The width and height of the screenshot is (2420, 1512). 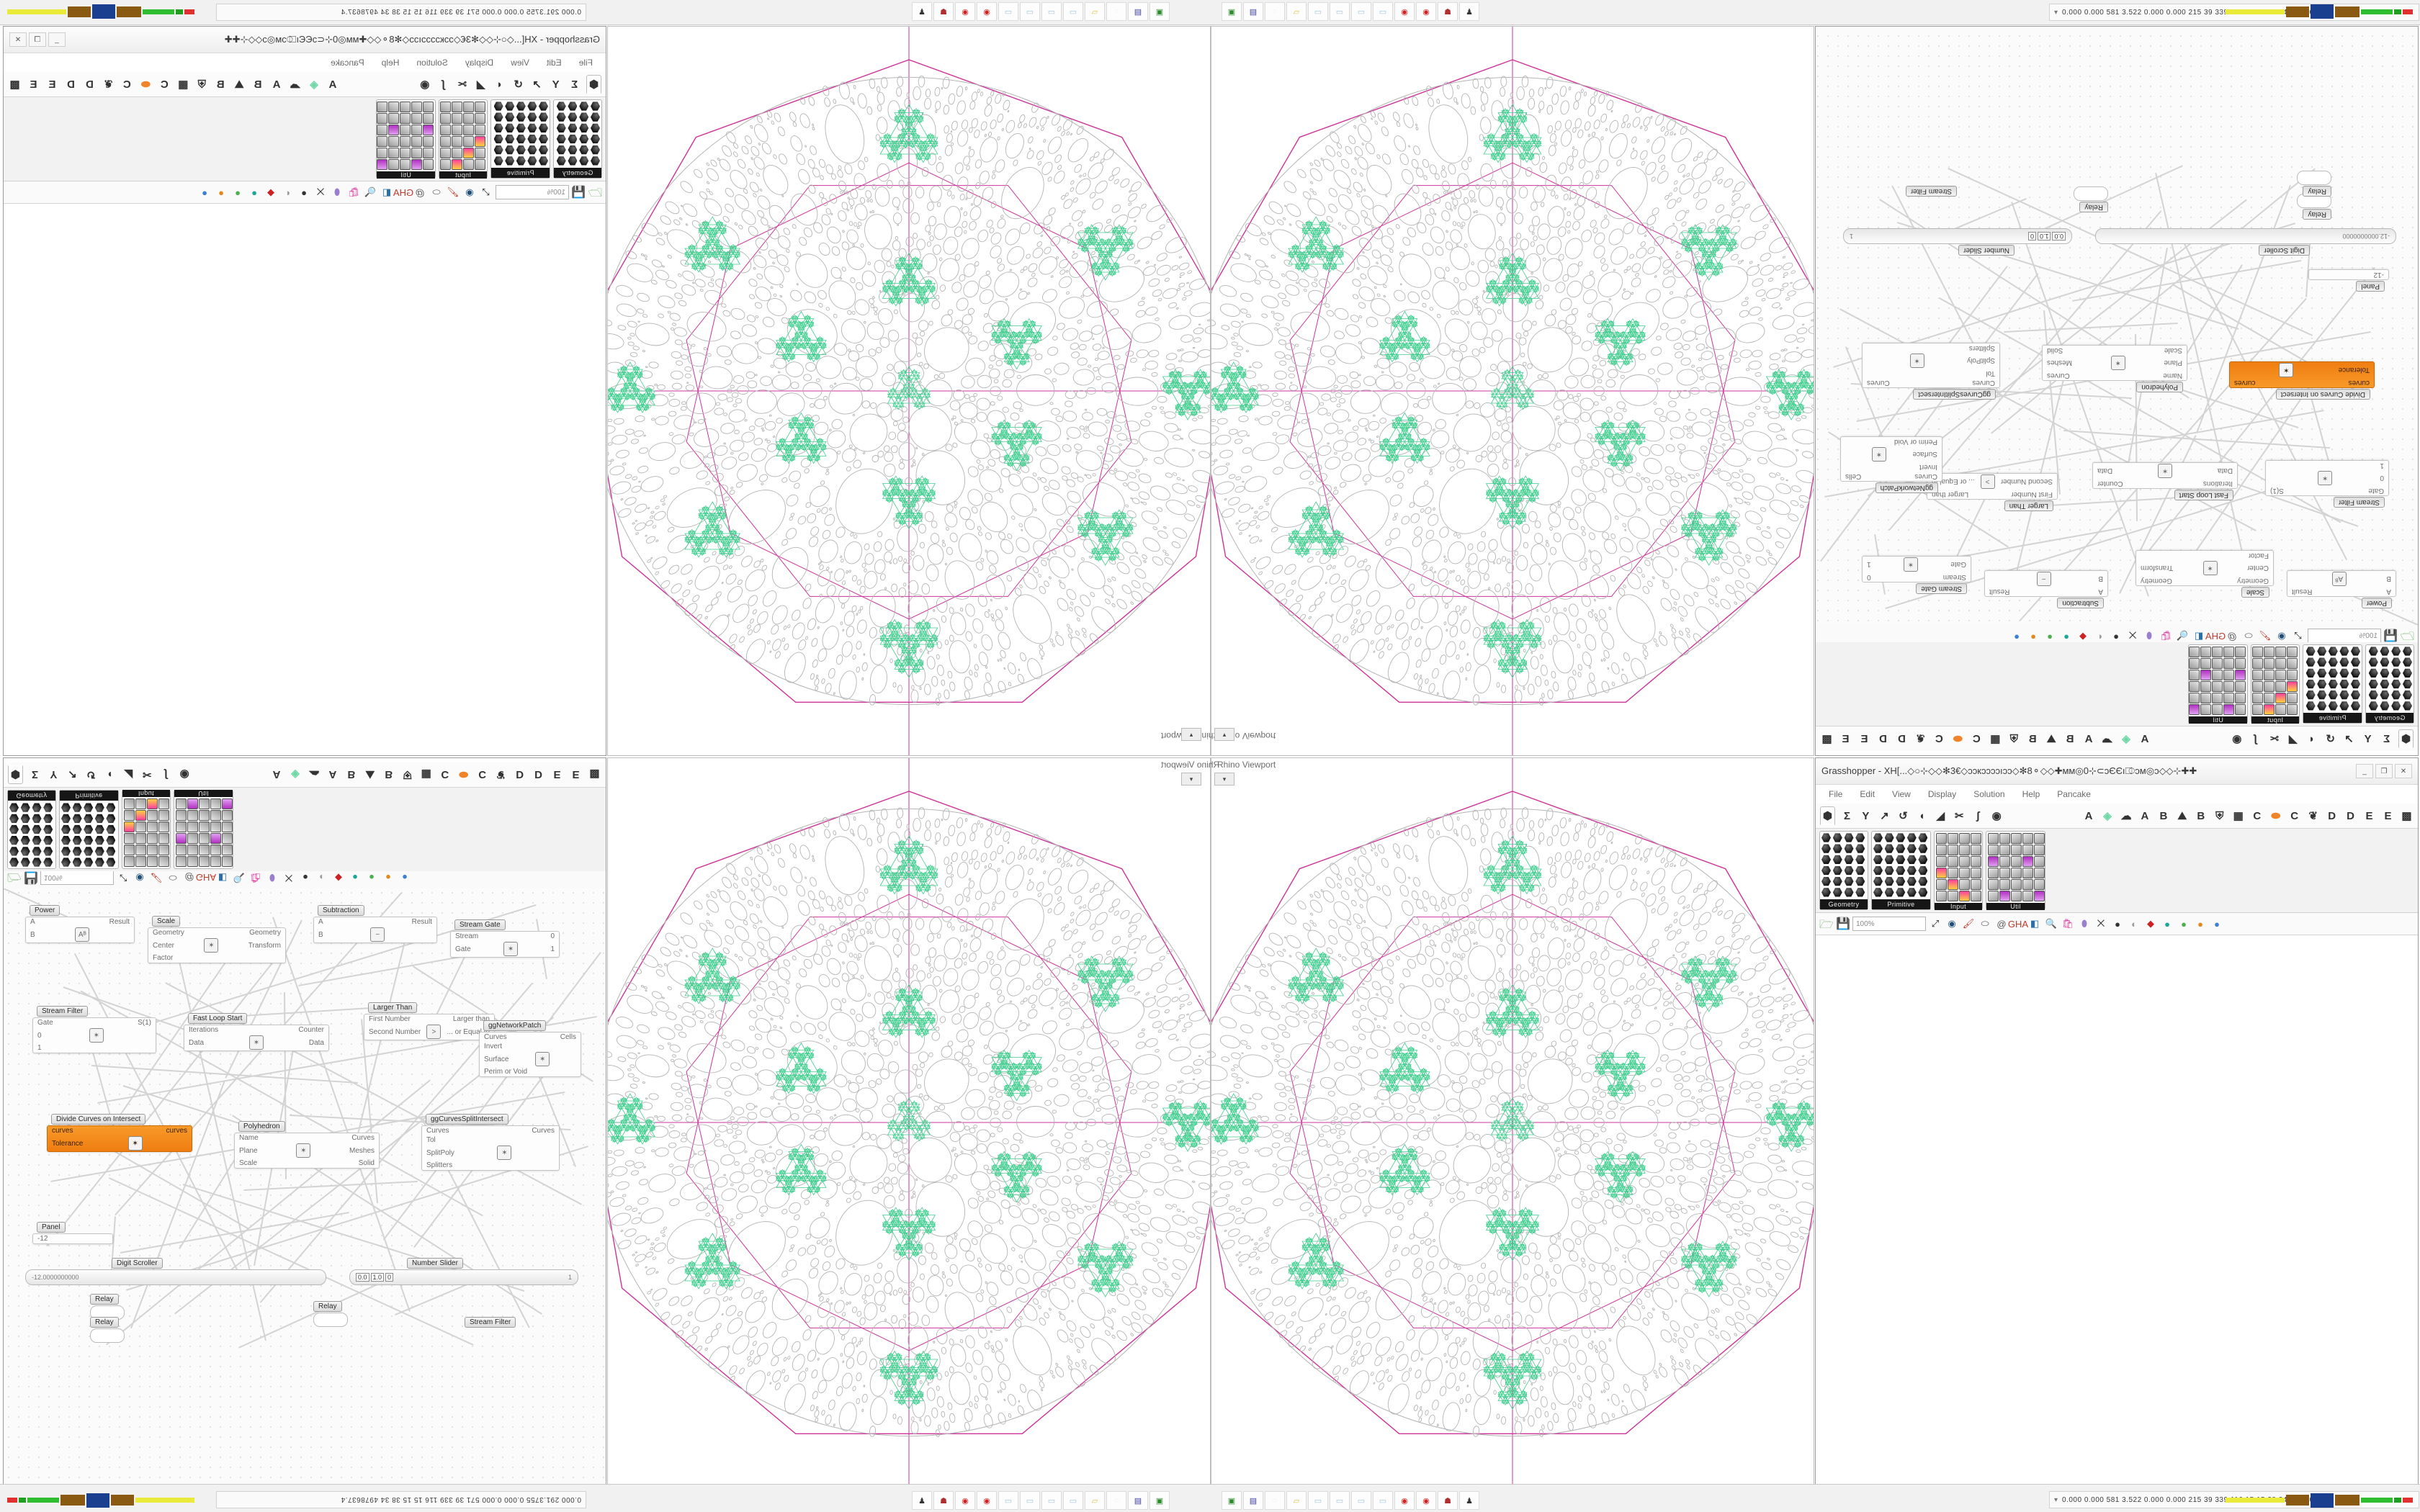 I want to click on node-output-param: Result, so click(x=120, y=922).